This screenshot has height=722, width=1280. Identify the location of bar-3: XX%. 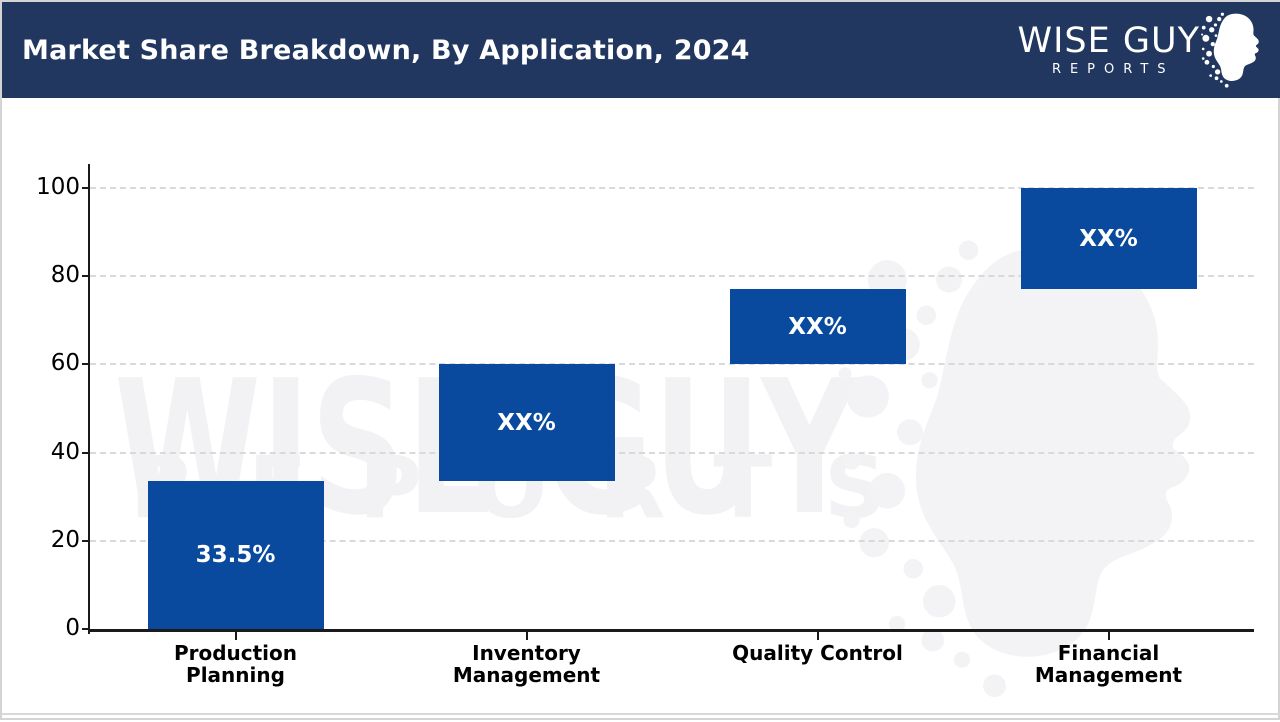
(817, 327).